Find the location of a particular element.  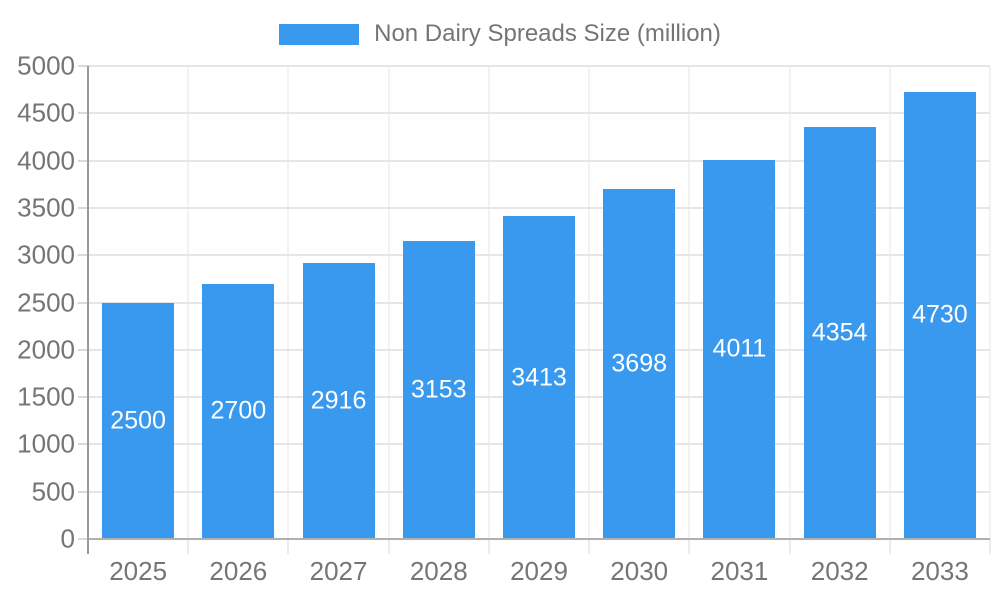

x-axis-label: 2033 is located at coordinates (939, 571).